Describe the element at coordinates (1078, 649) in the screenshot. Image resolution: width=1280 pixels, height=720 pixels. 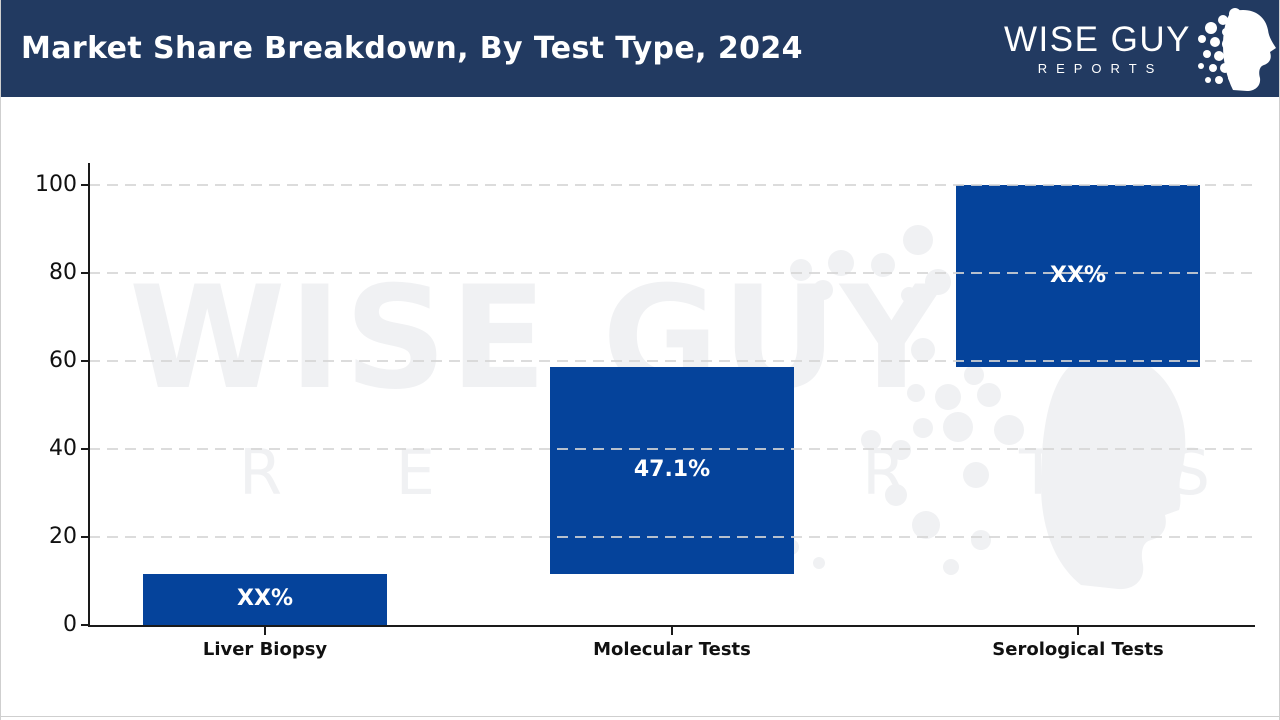
I see `x-tick-label: Serological Tests` at that location.